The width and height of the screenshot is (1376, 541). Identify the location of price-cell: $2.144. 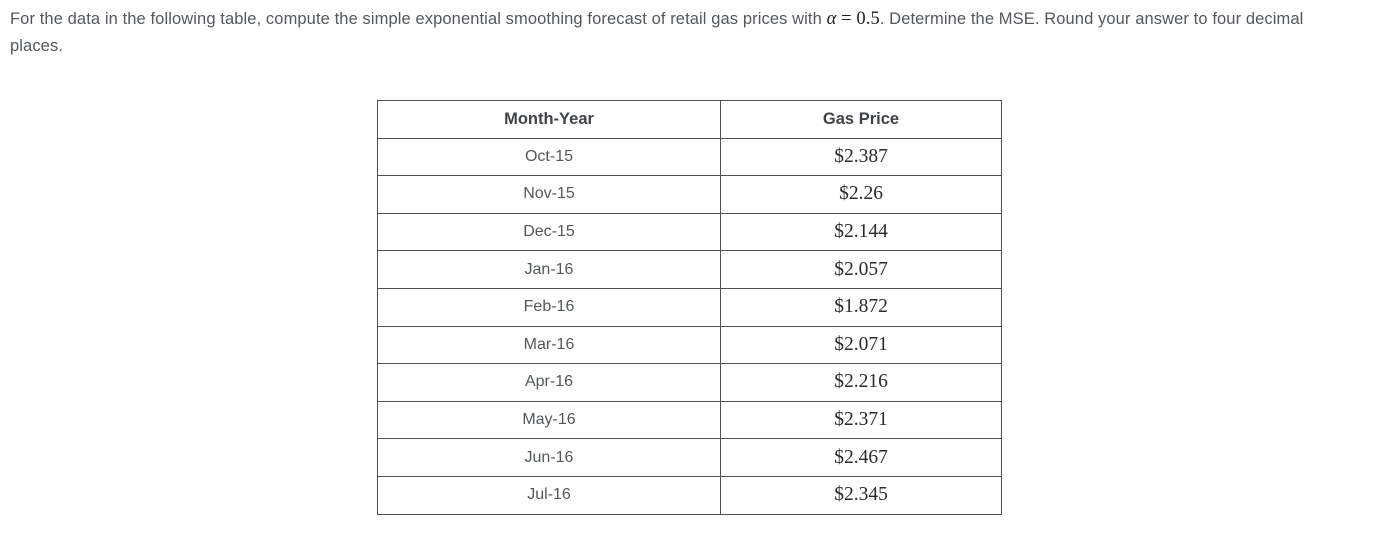
(861, 232).